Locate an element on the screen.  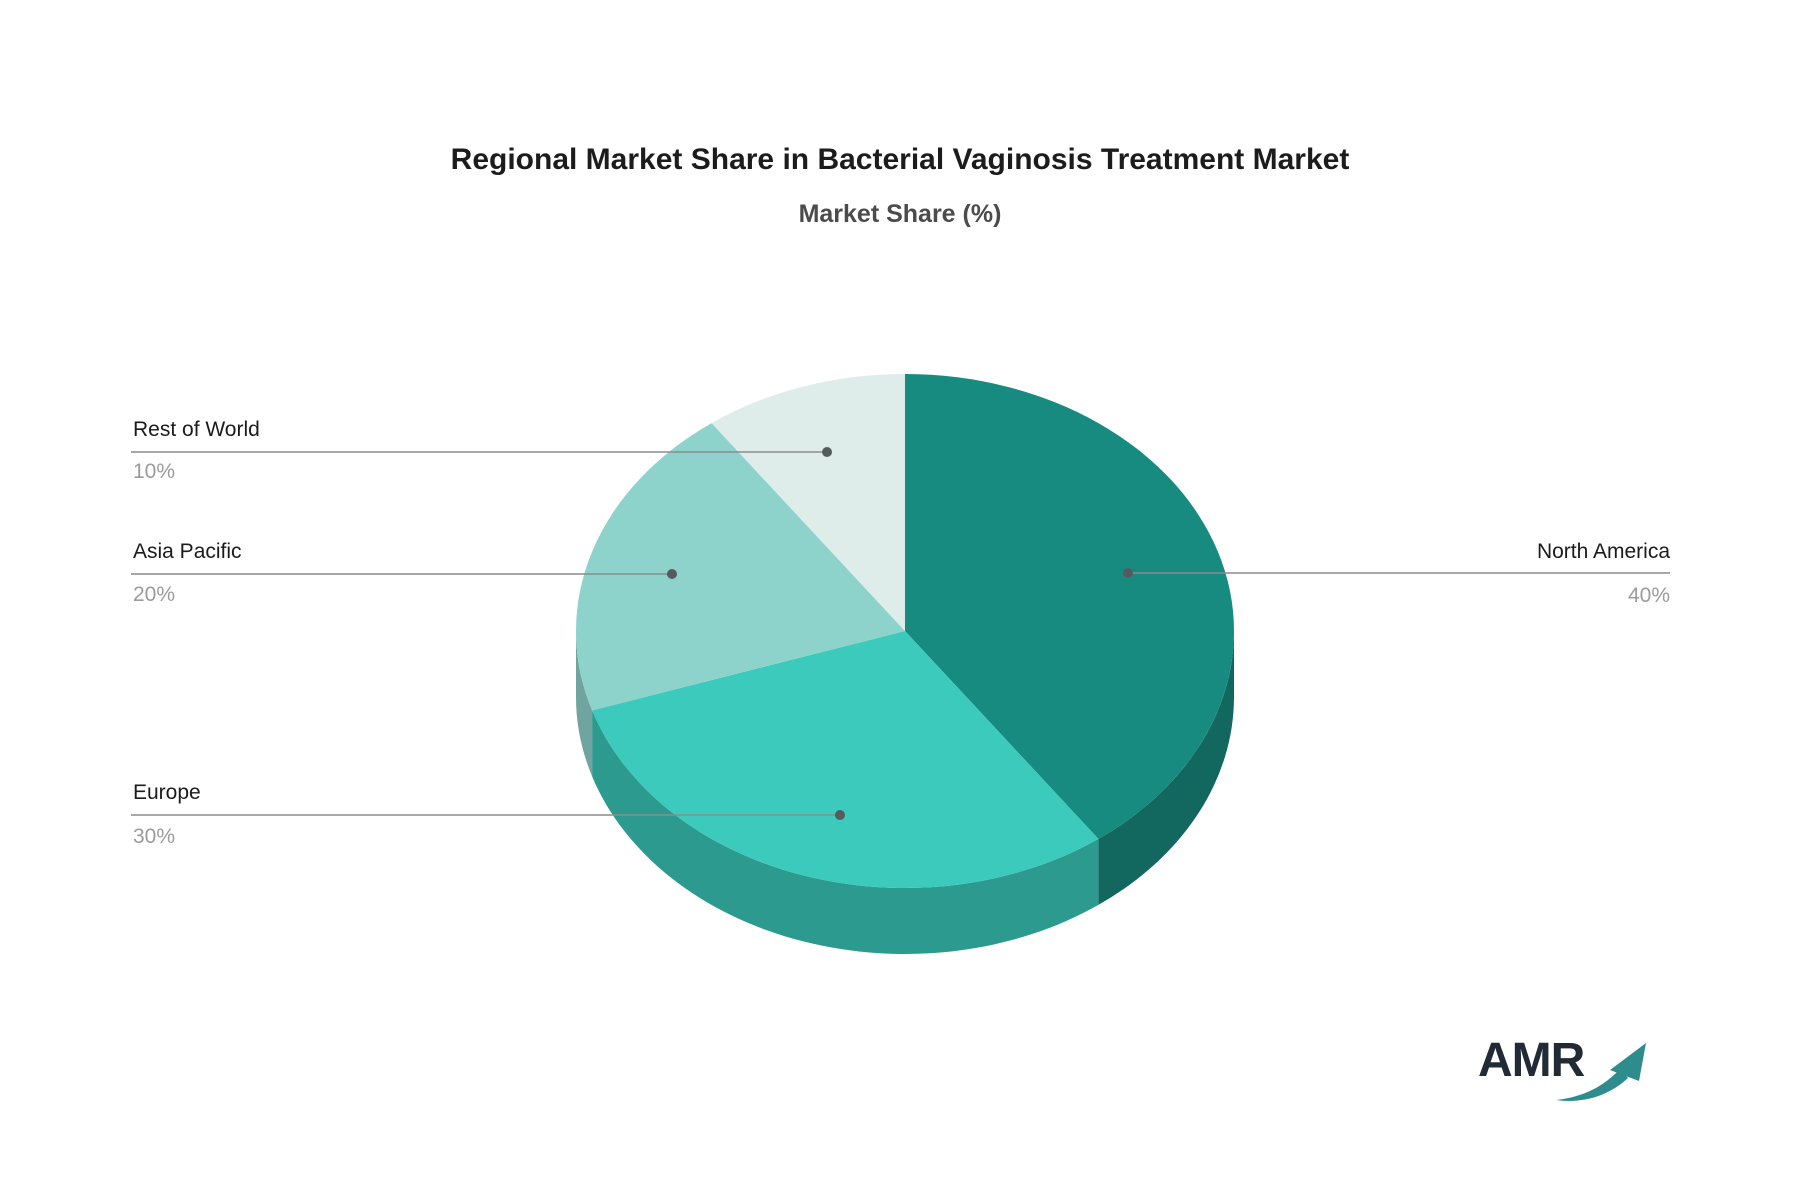
chart-subtitle: Market Share (%) is located at coordinates (900, 214).